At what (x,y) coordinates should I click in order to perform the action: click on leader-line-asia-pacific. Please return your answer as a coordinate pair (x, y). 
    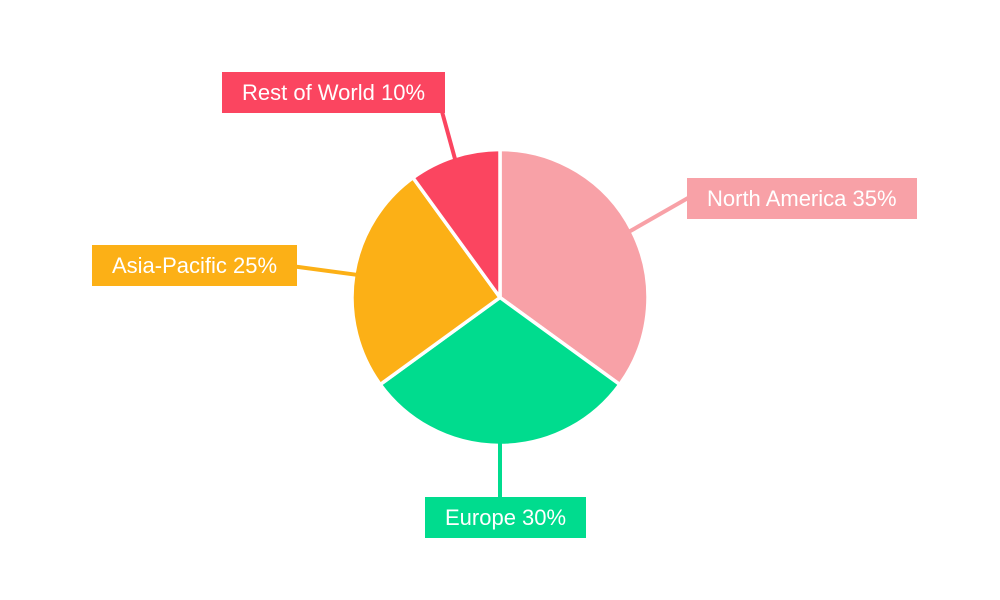
    Looking at the image, I should click on (324, 270).